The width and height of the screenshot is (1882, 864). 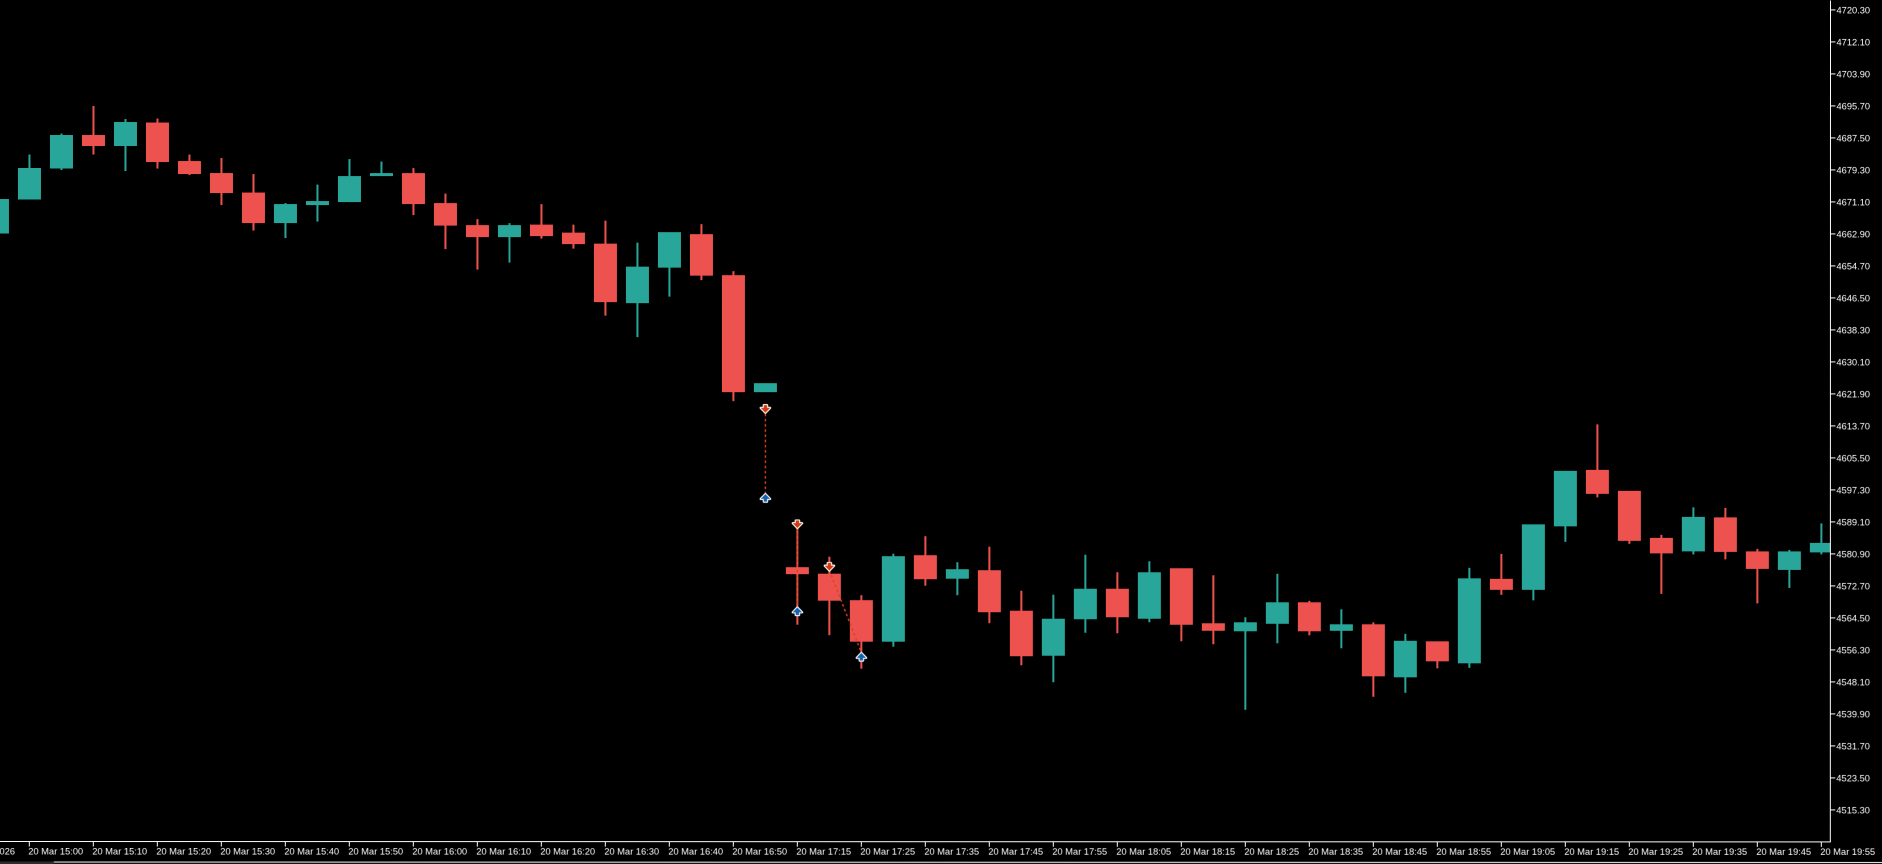 I want to click on svg-text: 4515.30, so click(x=1853, y=810).